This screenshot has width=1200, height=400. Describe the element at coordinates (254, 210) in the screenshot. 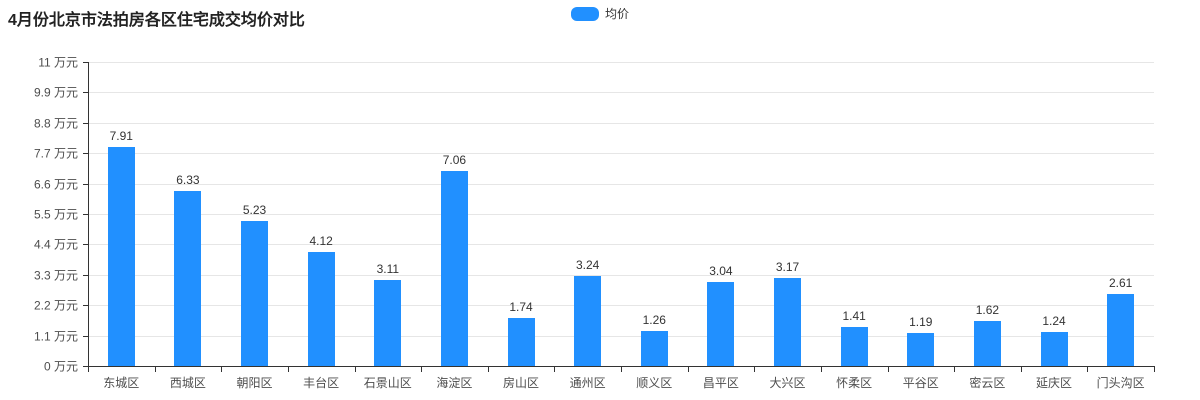

I see `bar-value-label: 5.23` at that location.